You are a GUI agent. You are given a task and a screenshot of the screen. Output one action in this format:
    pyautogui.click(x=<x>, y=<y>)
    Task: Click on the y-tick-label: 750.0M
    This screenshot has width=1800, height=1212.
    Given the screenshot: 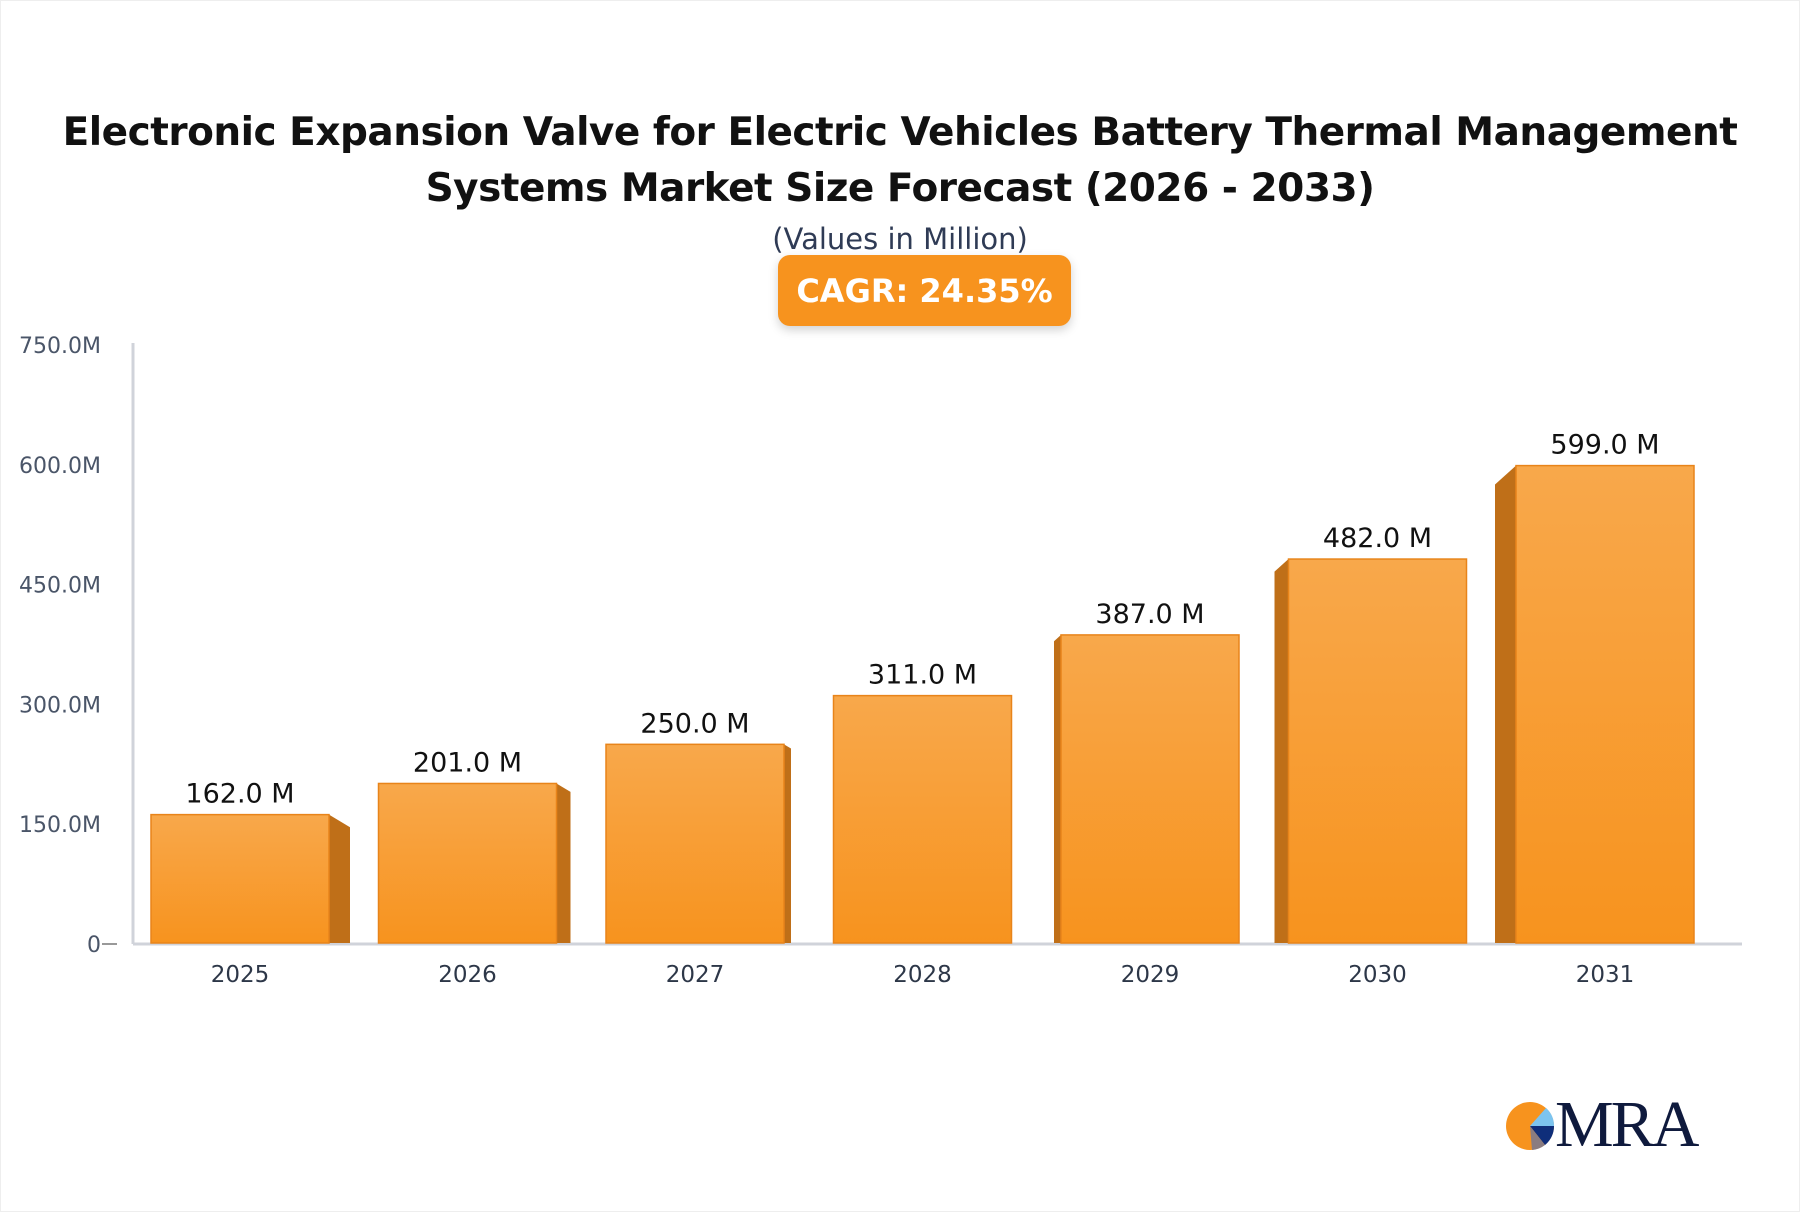 What is the action you would take?
    pyautogui.click(x=60, y=346)
    